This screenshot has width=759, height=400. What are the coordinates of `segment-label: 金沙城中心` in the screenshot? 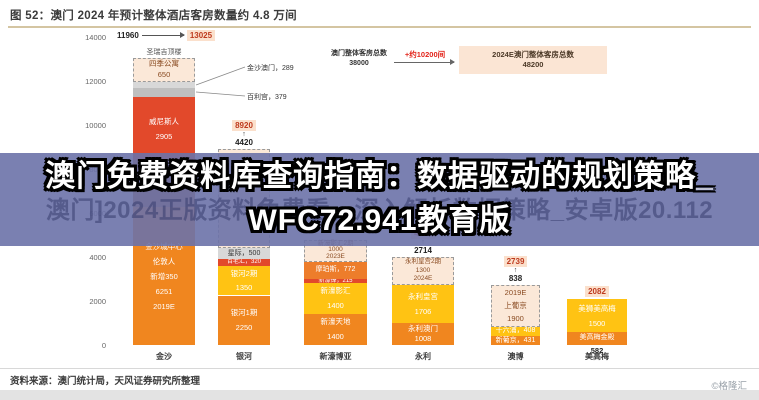 It's located at (164, 246).